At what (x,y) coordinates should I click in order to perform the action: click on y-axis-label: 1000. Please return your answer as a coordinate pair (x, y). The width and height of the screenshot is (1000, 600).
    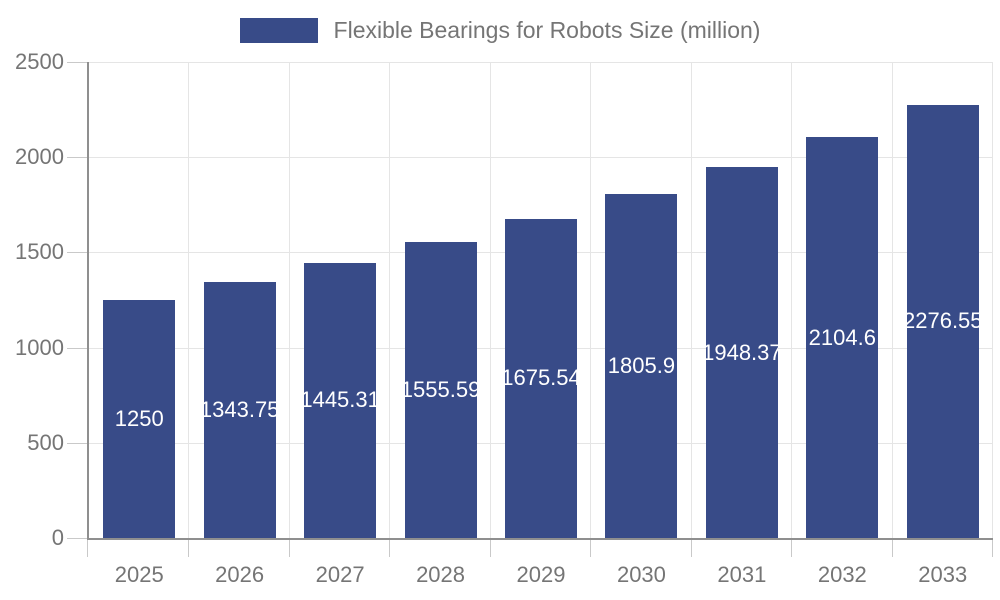
    Looking at the image, I should click on (39, 347).